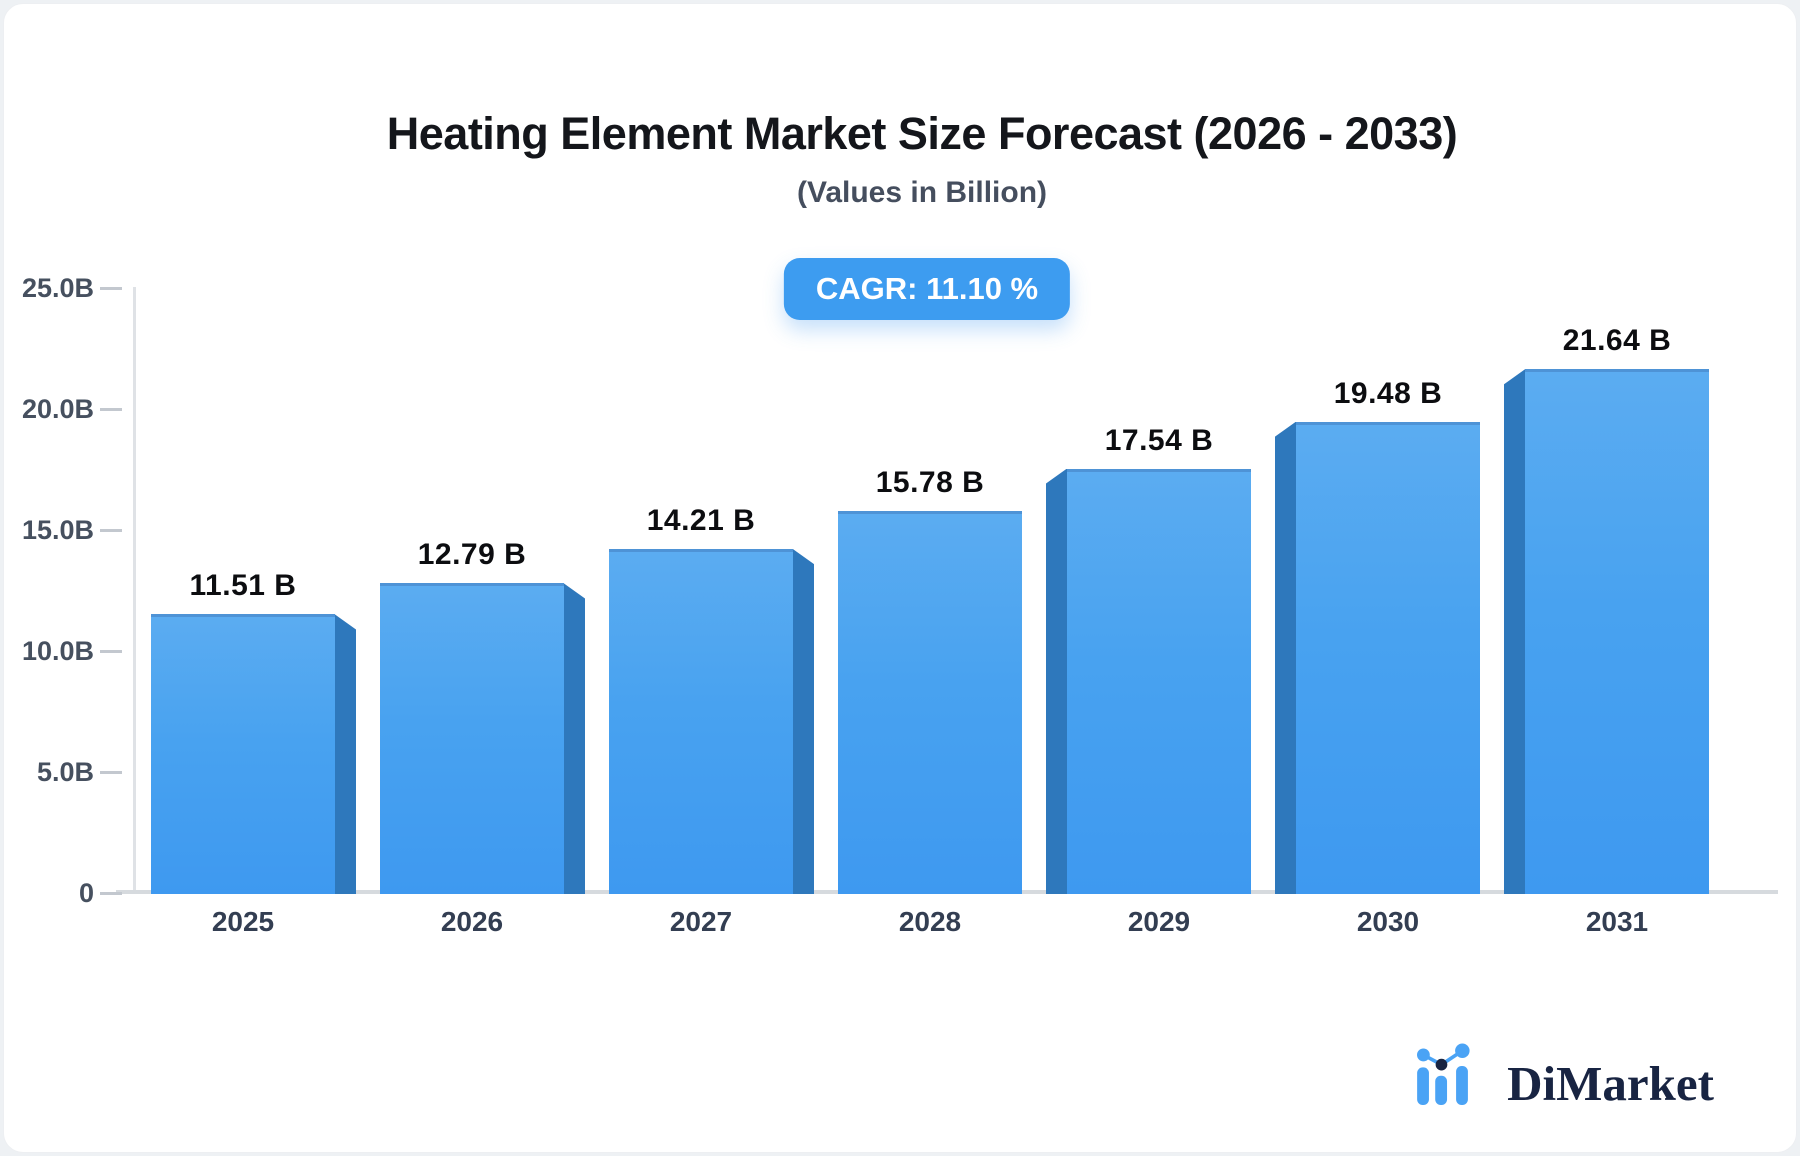  What do you see at coordinates (1388, 657) in the screenshot?
I see `bar-2030` at bounding box center [1388, 657].